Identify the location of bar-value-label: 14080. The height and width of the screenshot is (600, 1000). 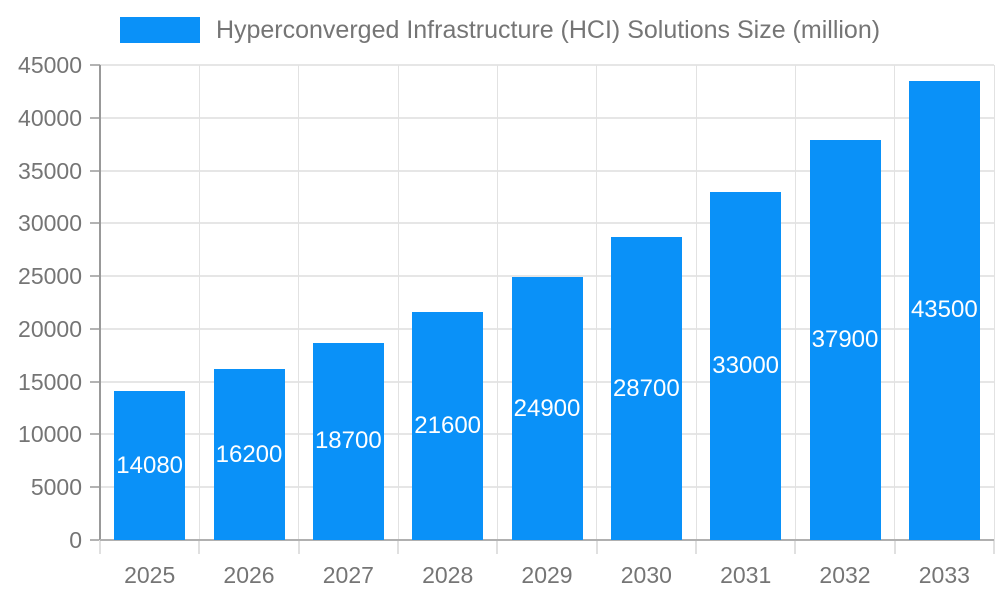
(150, 465).